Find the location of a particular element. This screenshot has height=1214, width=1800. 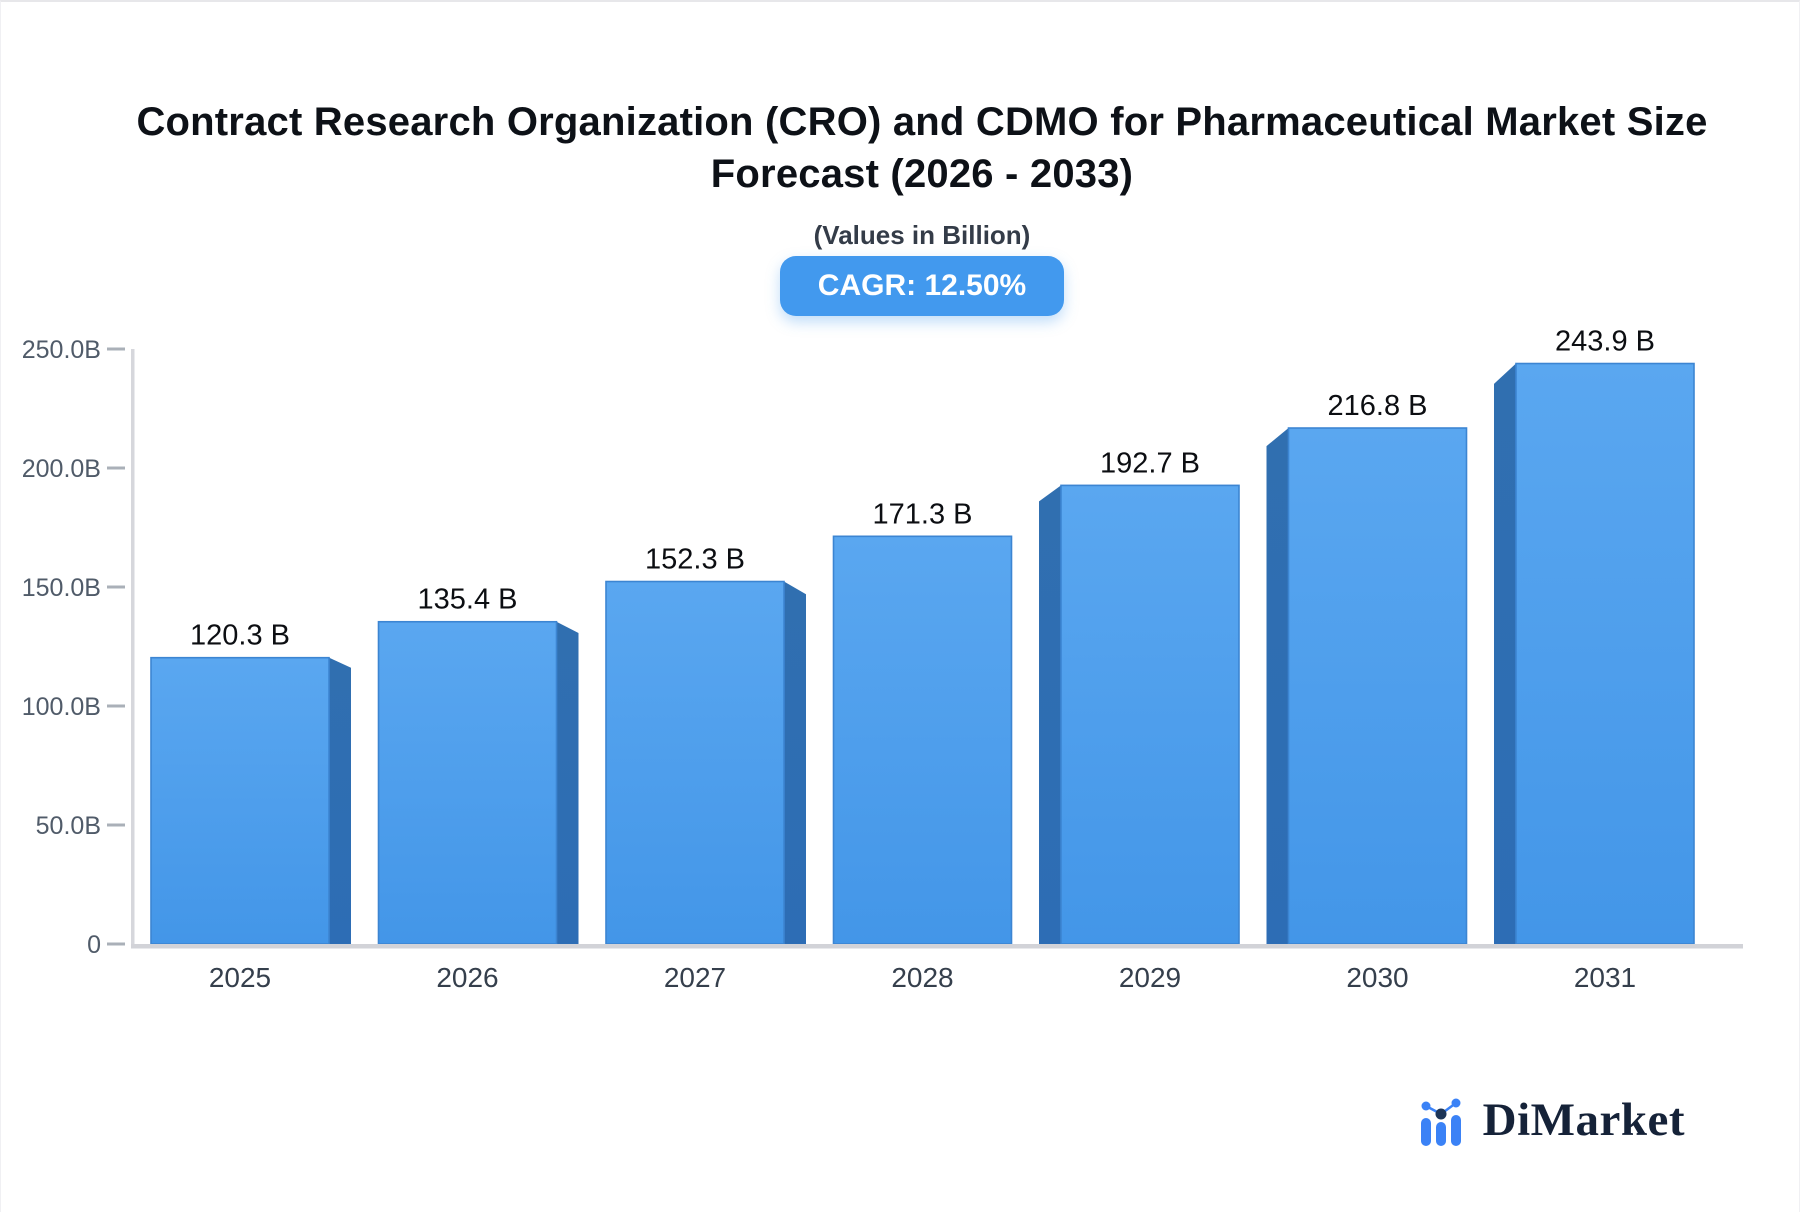

x-axis is located at coordinates (937, 946).